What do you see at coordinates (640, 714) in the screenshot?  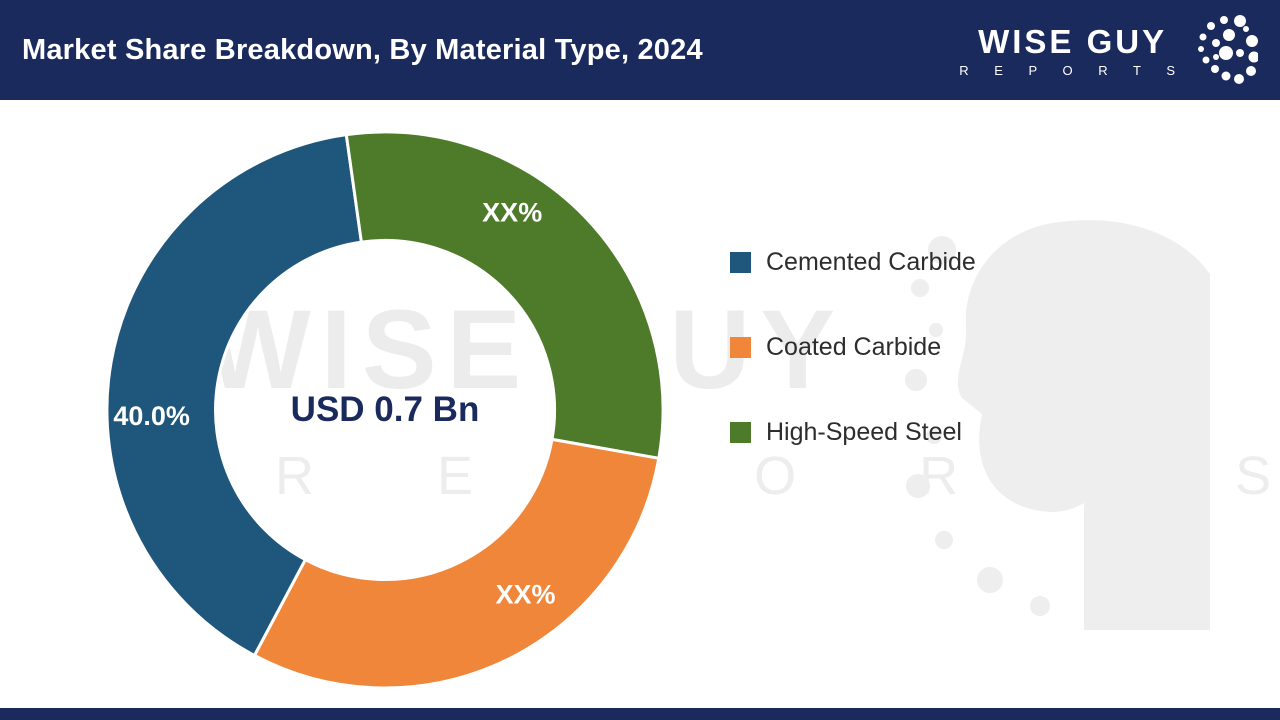 I see `footer-bar` at bounding box center [640, 714].